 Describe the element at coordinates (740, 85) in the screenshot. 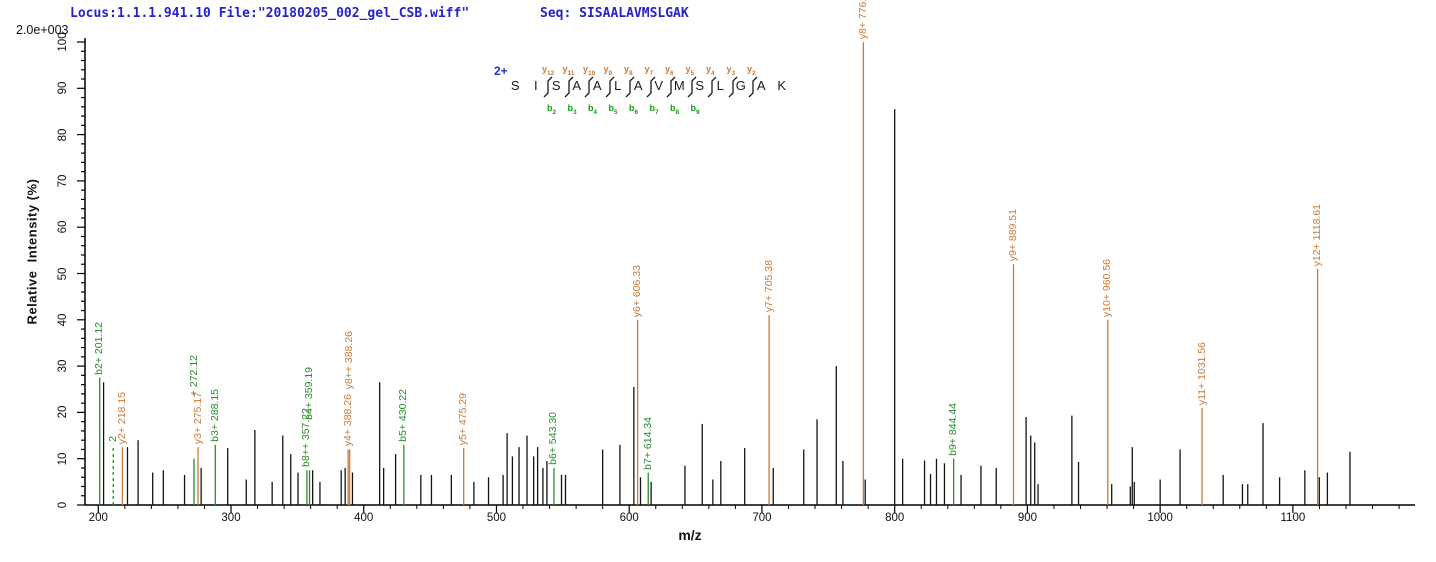

I see `residue-letter: G` at that location.